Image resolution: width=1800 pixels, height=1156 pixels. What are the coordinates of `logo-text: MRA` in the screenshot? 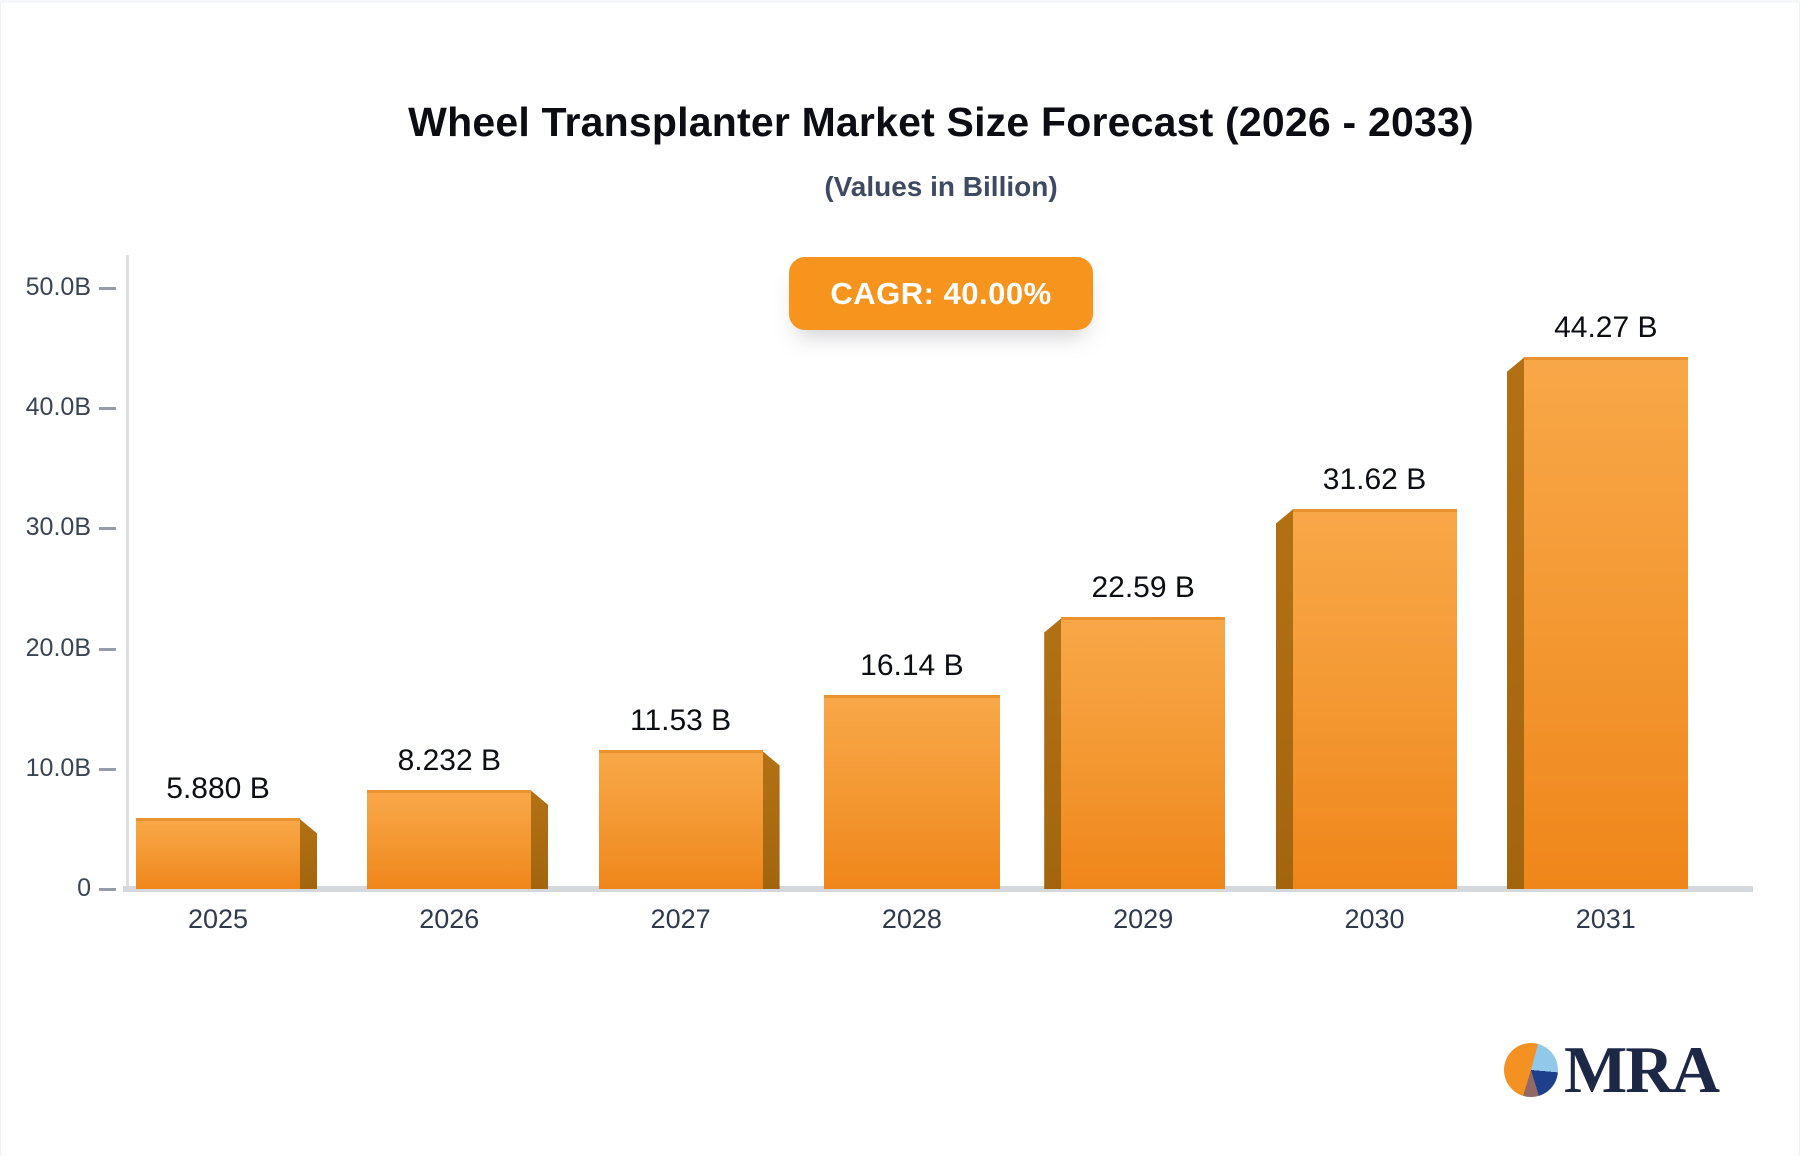 It's located at (1642, 1070).